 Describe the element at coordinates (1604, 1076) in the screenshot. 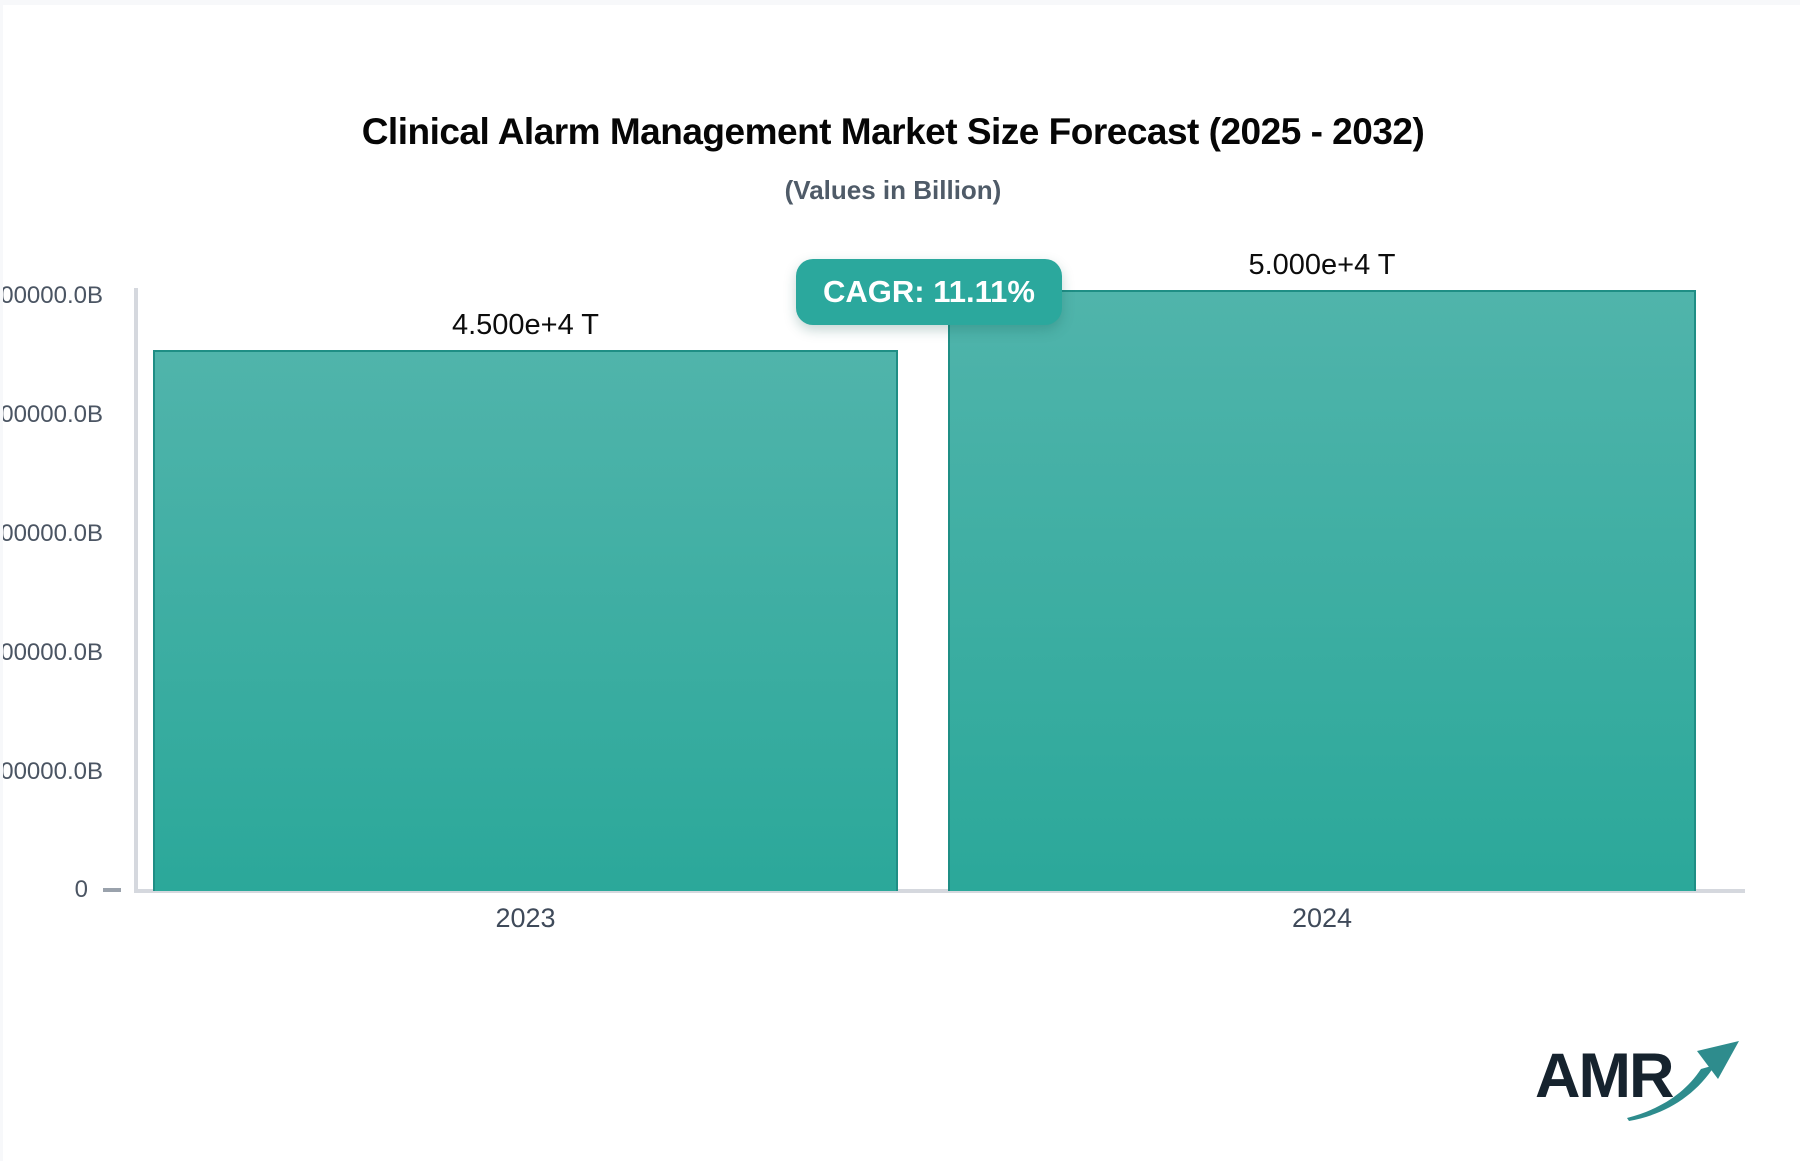

I see `amr-logo-text: AMR` at that location.